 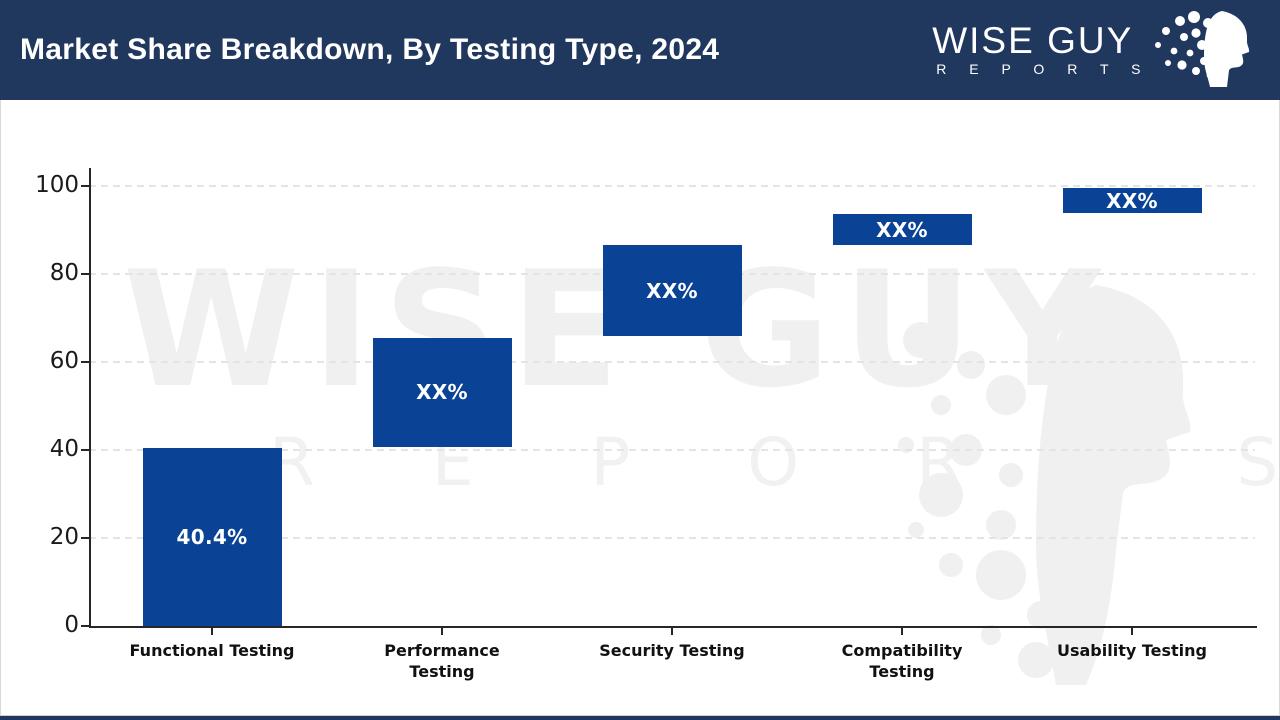 I want to click on logo-wordmark: WISE GUY, so click(x=1033, y=40).